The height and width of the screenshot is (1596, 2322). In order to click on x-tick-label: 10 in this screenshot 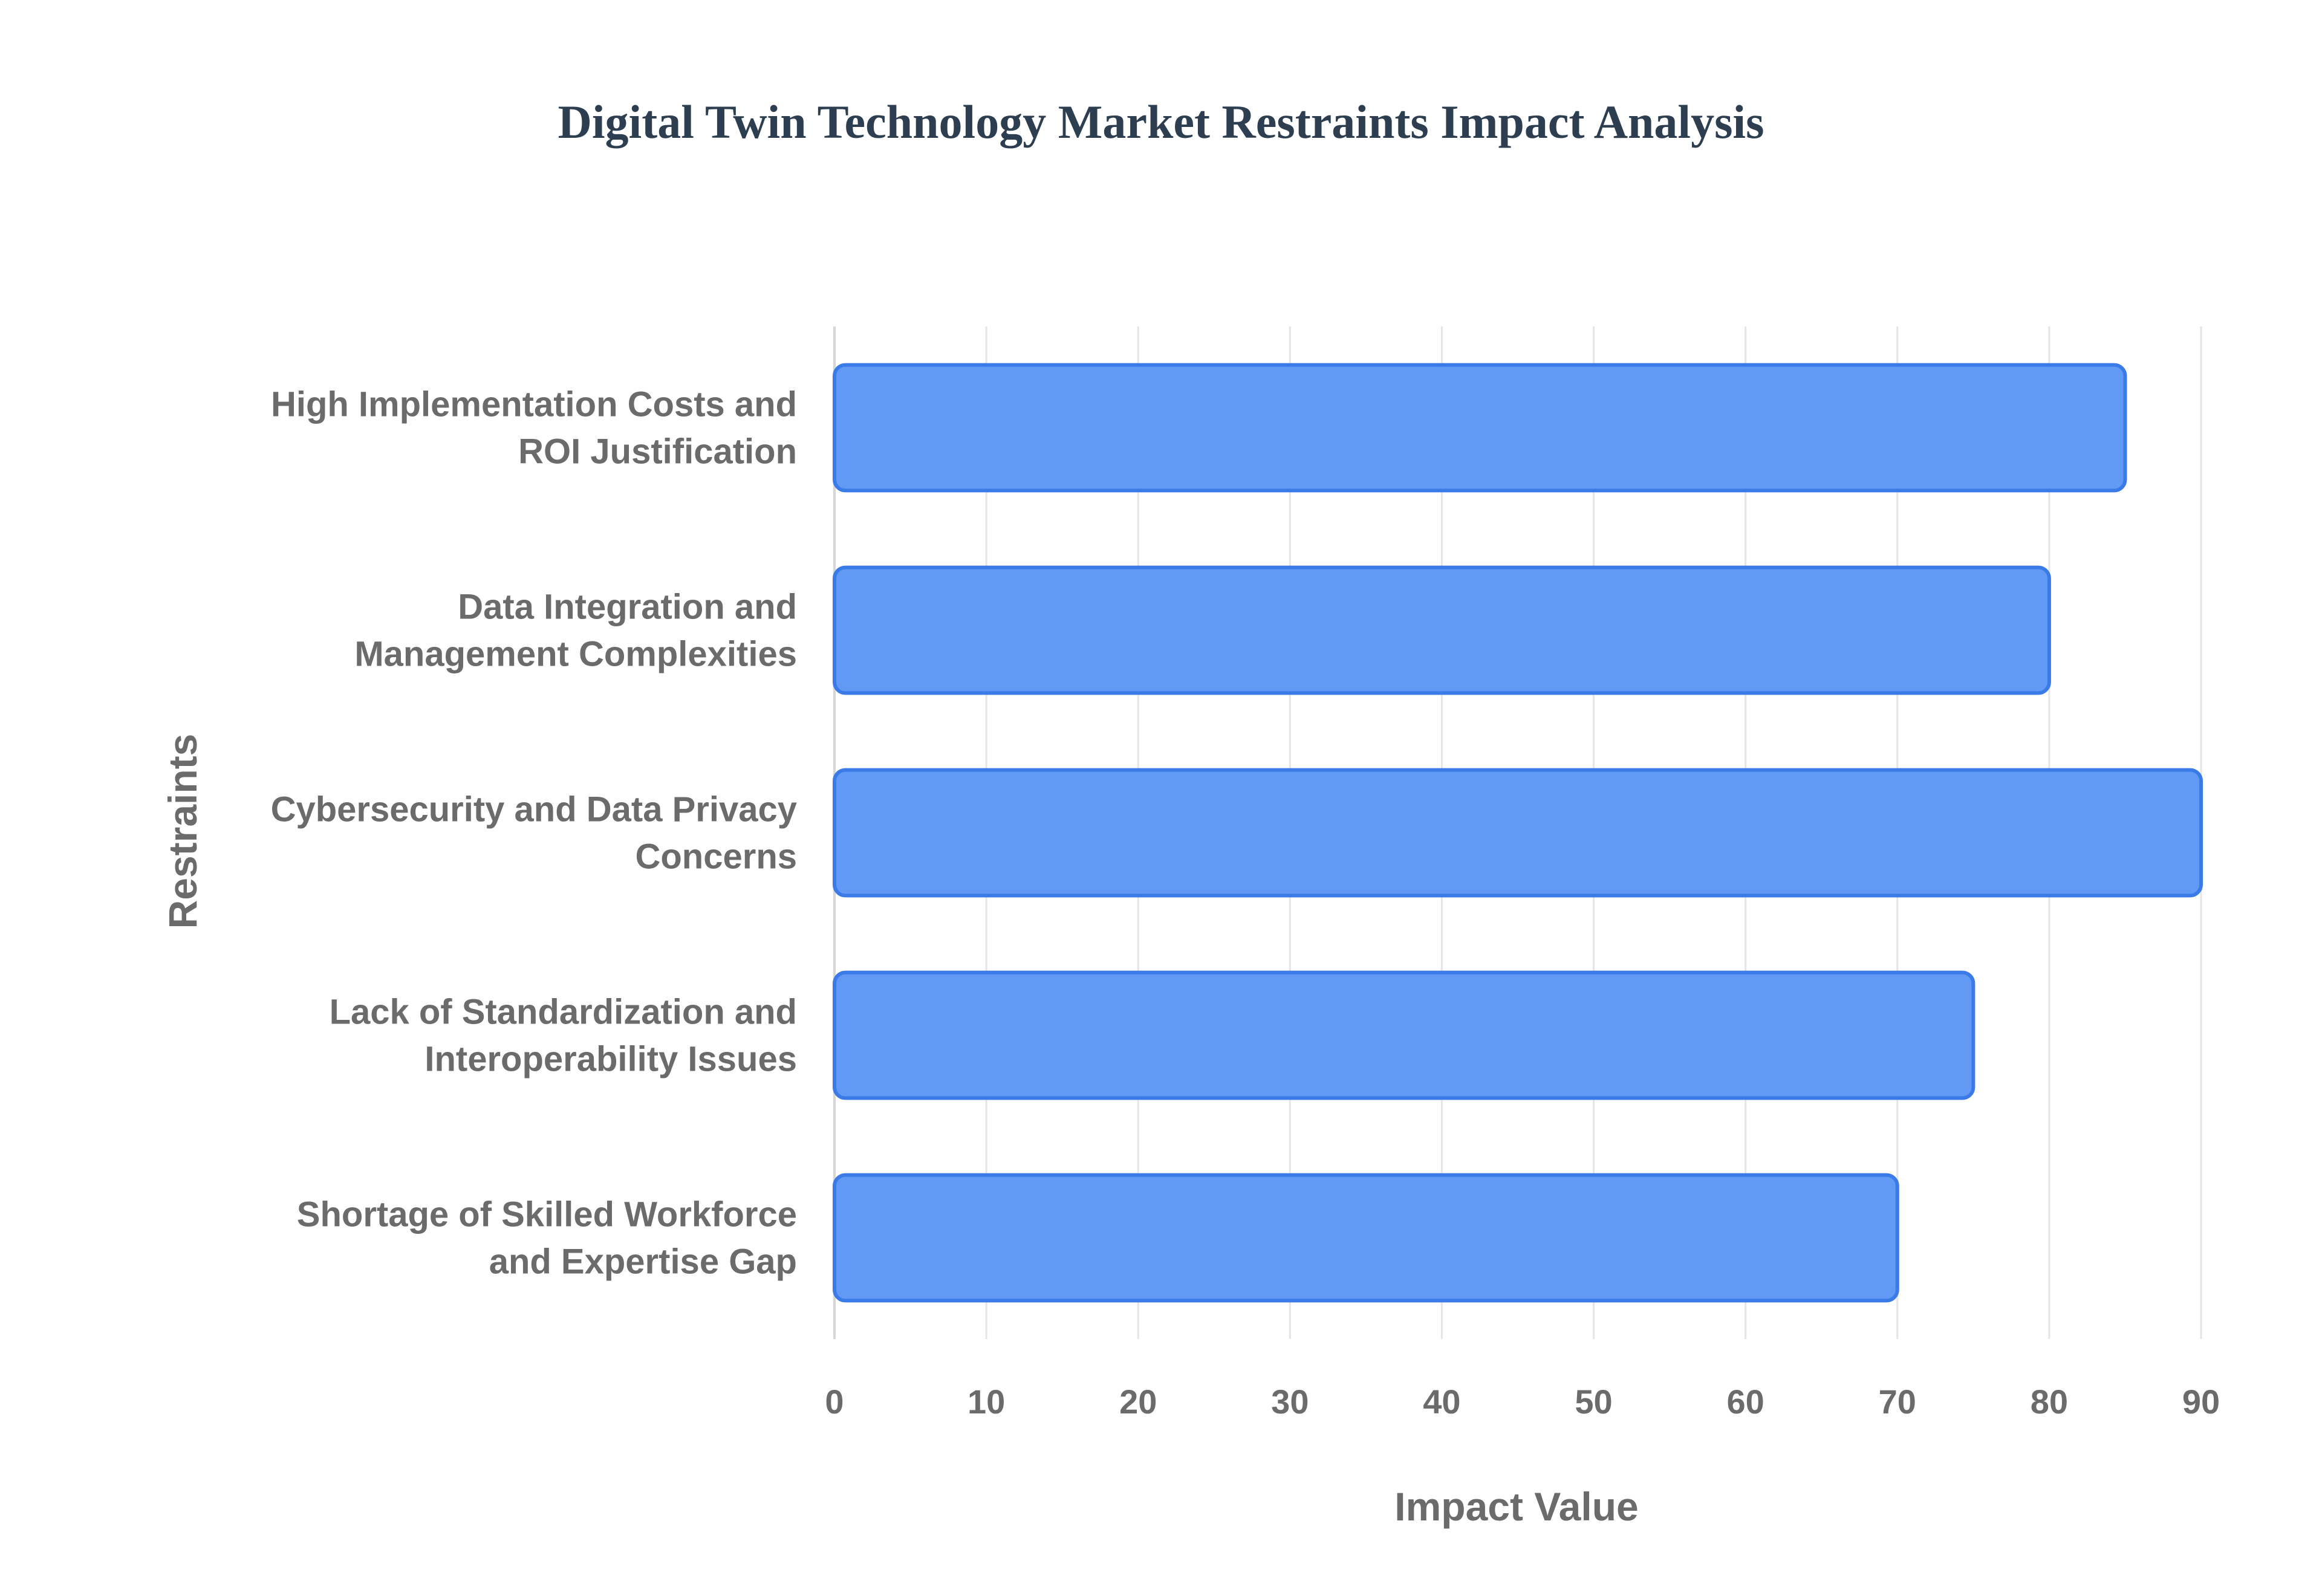, I will do `click(986, 1402)`.